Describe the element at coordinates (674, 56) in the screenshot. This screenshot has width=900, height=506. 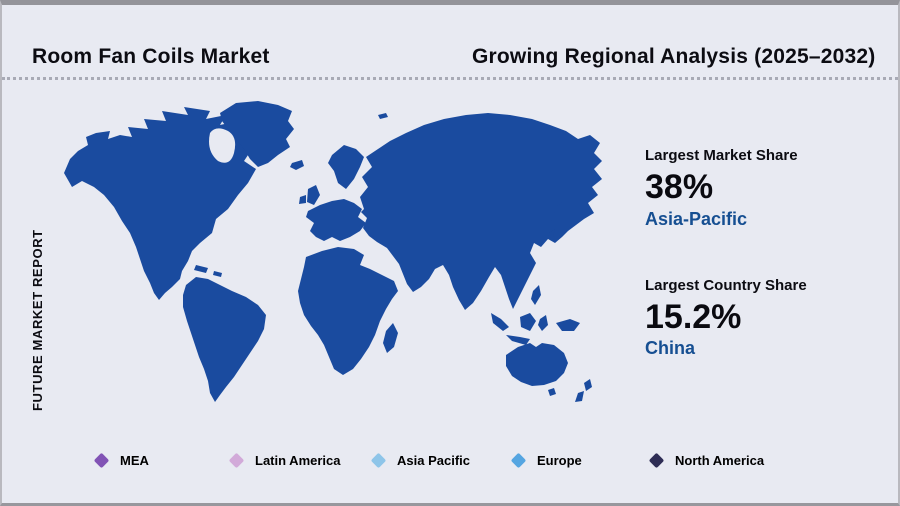
I see `page-subtitle: Growing Regional Analysis (2025–2032)` at that location.